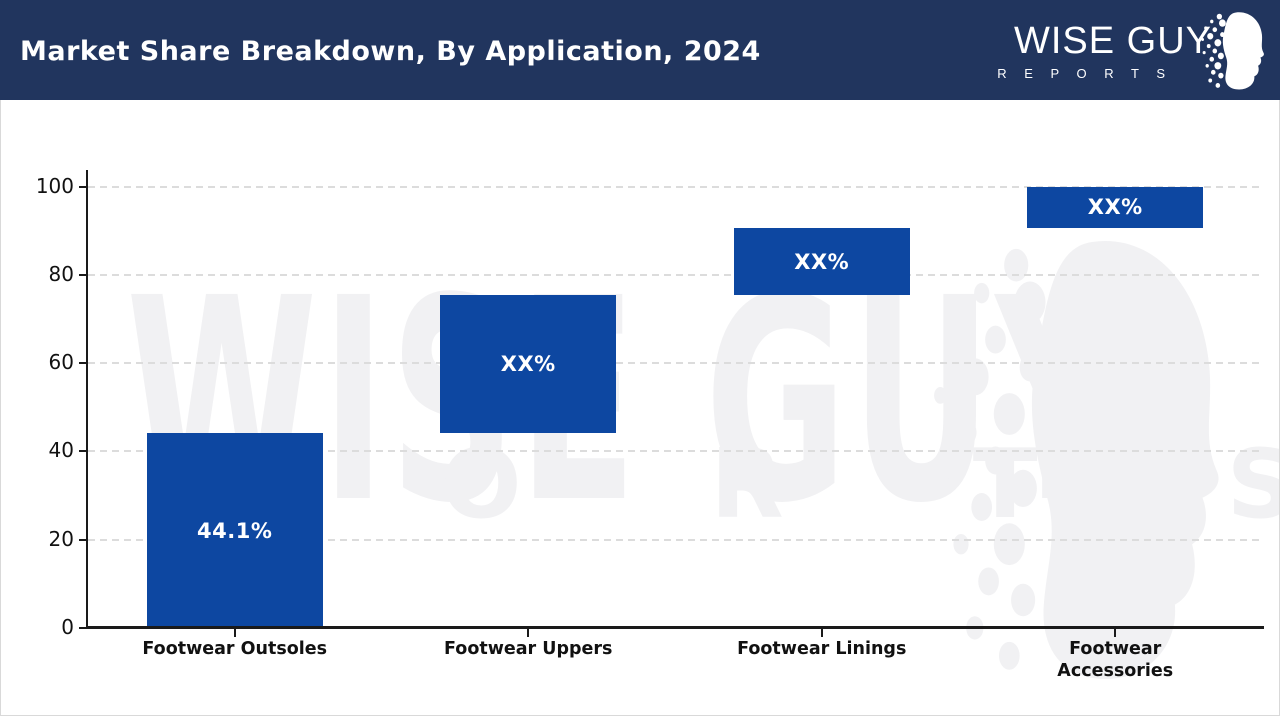 This screenshot has width=1280, height=720. I want to click on y-tick-label: 100, so click(54, 185).